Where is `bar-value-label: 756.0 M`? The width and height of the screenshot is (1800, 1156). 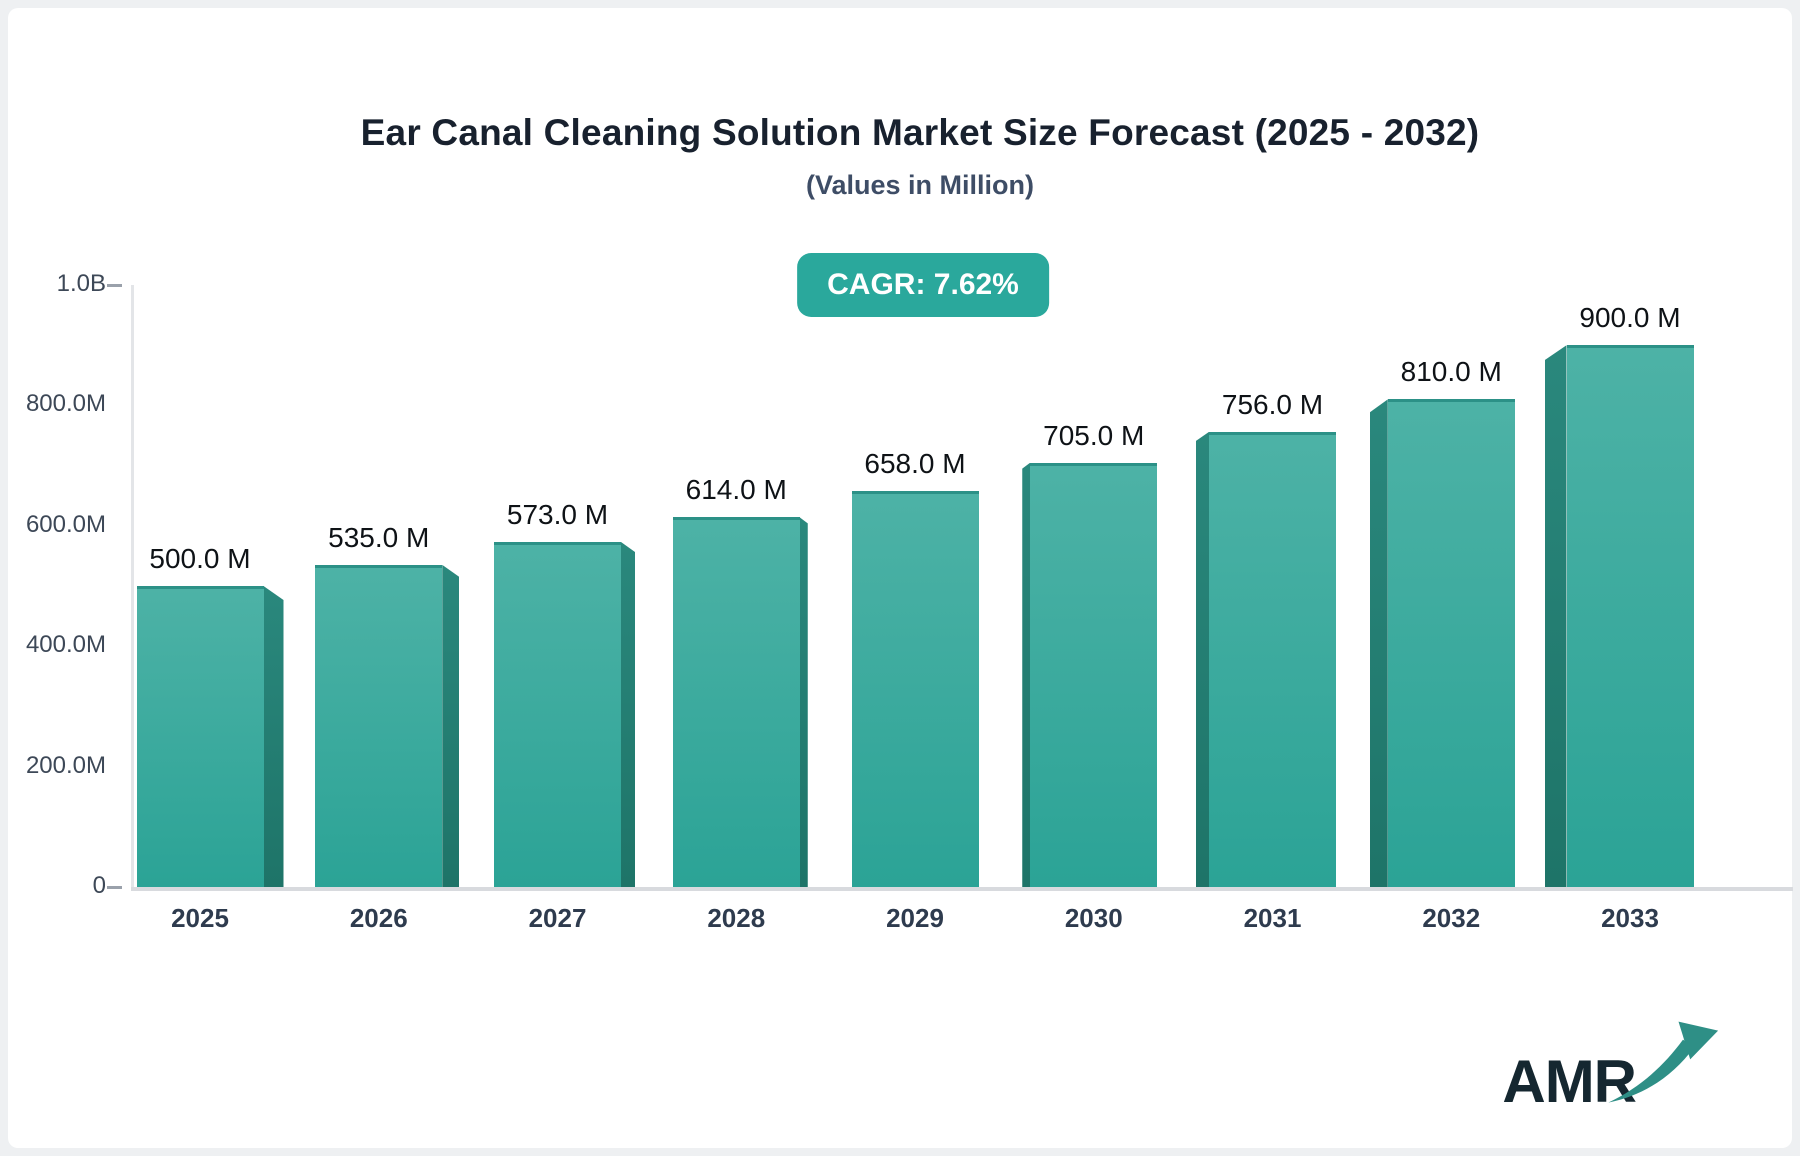
bar-value-label: 756.0 M is located at coordinates (1272, 404).